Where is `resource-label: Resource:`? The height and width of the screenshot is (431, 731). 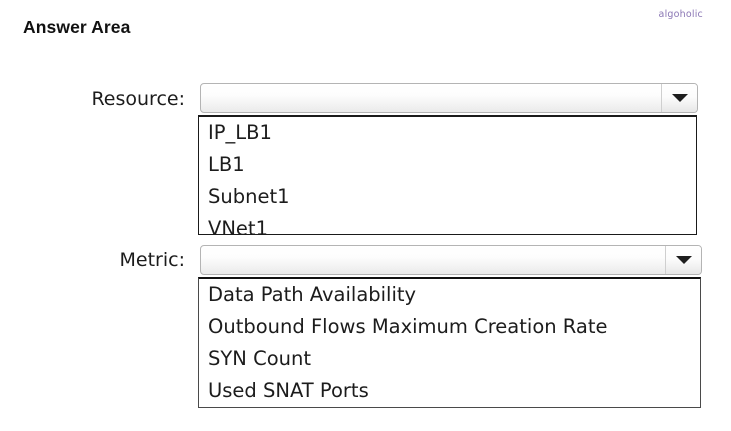
resource-label: Resource: is located at coordinates (138, 99).